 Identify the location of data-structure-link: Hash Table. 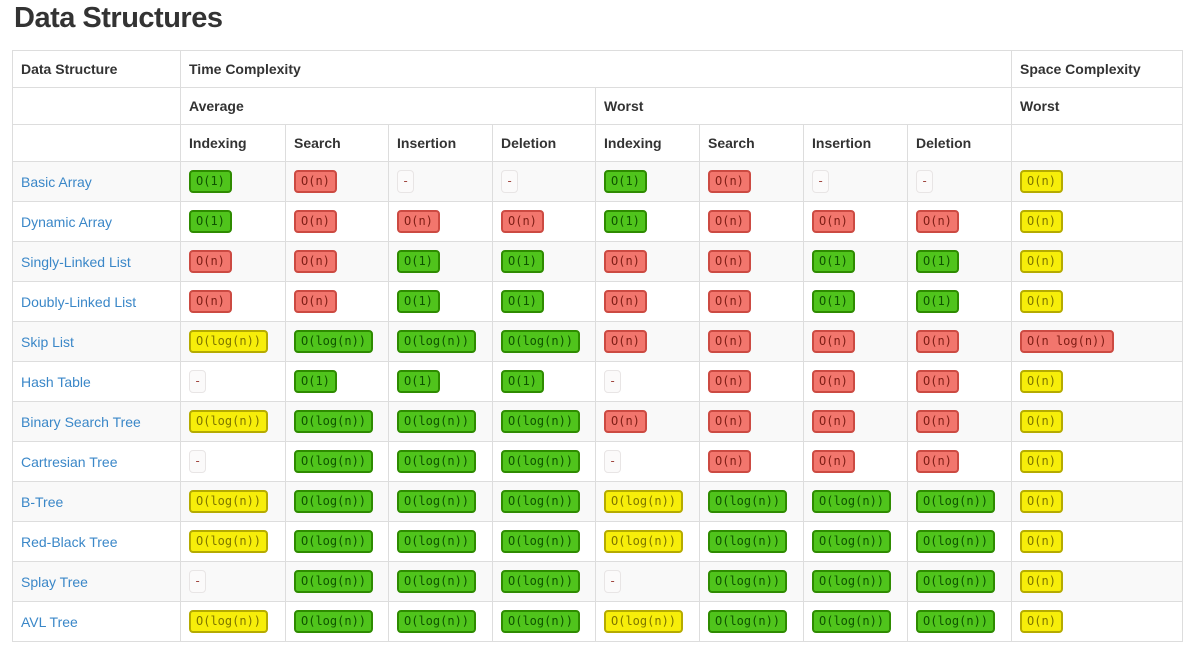
(56, 381).